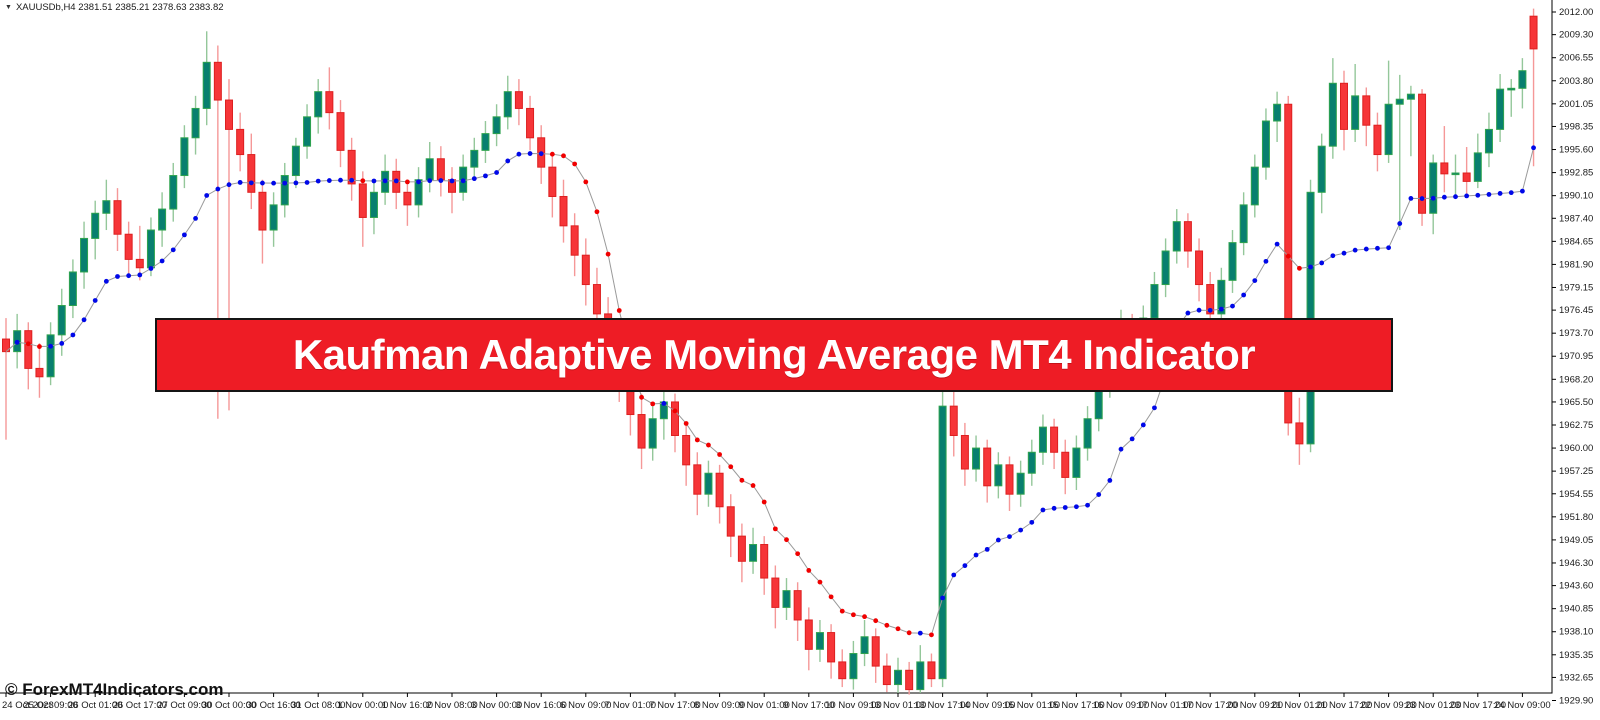  I want to click on time-axis-label: 25 Oct 09:00, so click(50, 705).